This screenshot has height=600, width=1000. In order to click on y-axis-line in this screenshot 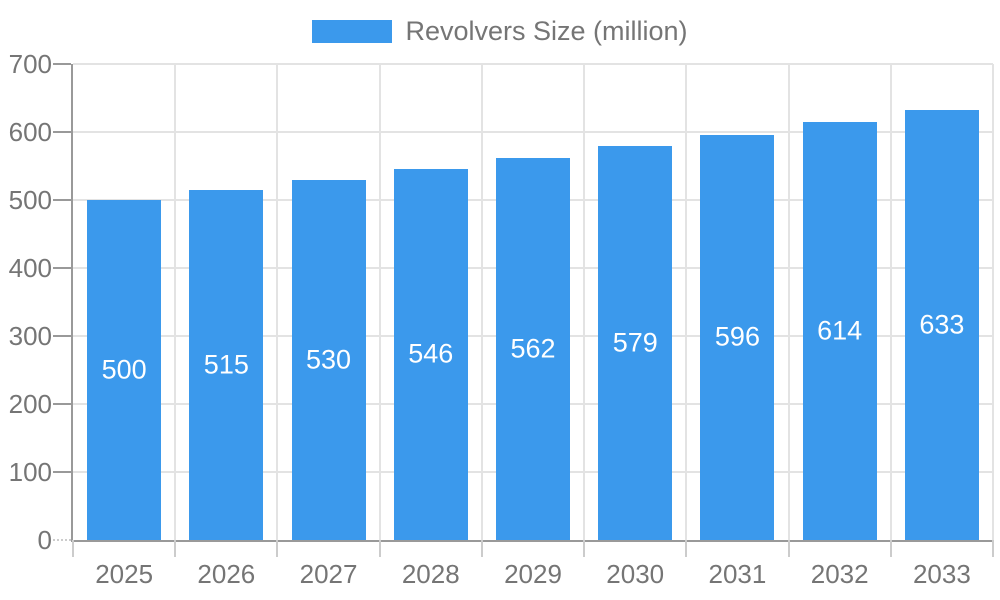, I will do `click(72, 302)`.